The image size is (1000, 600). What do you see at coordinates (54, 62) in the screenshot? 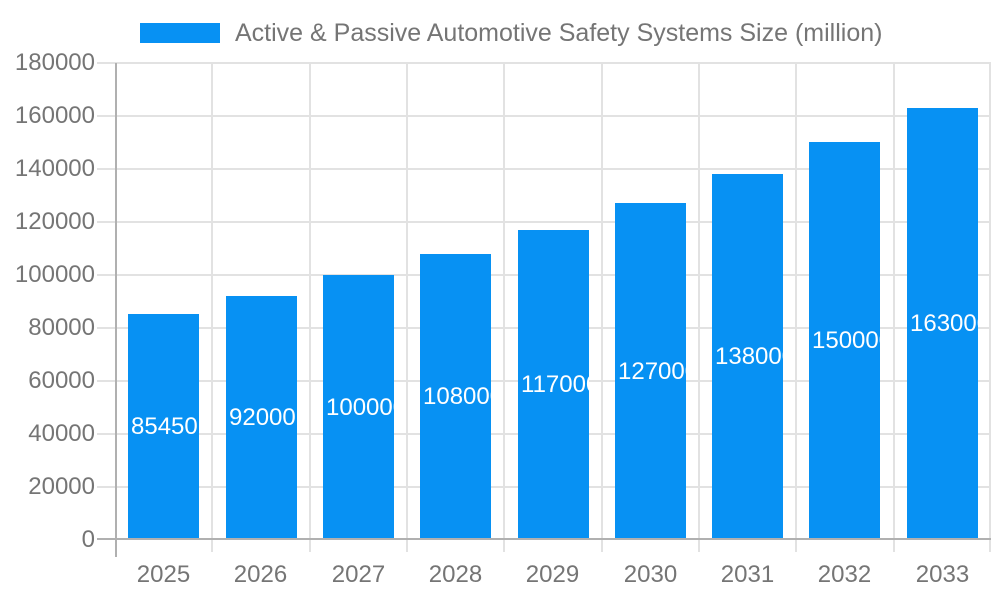
I see `y-axis-label: 180000` at bounding box center [54, 62].